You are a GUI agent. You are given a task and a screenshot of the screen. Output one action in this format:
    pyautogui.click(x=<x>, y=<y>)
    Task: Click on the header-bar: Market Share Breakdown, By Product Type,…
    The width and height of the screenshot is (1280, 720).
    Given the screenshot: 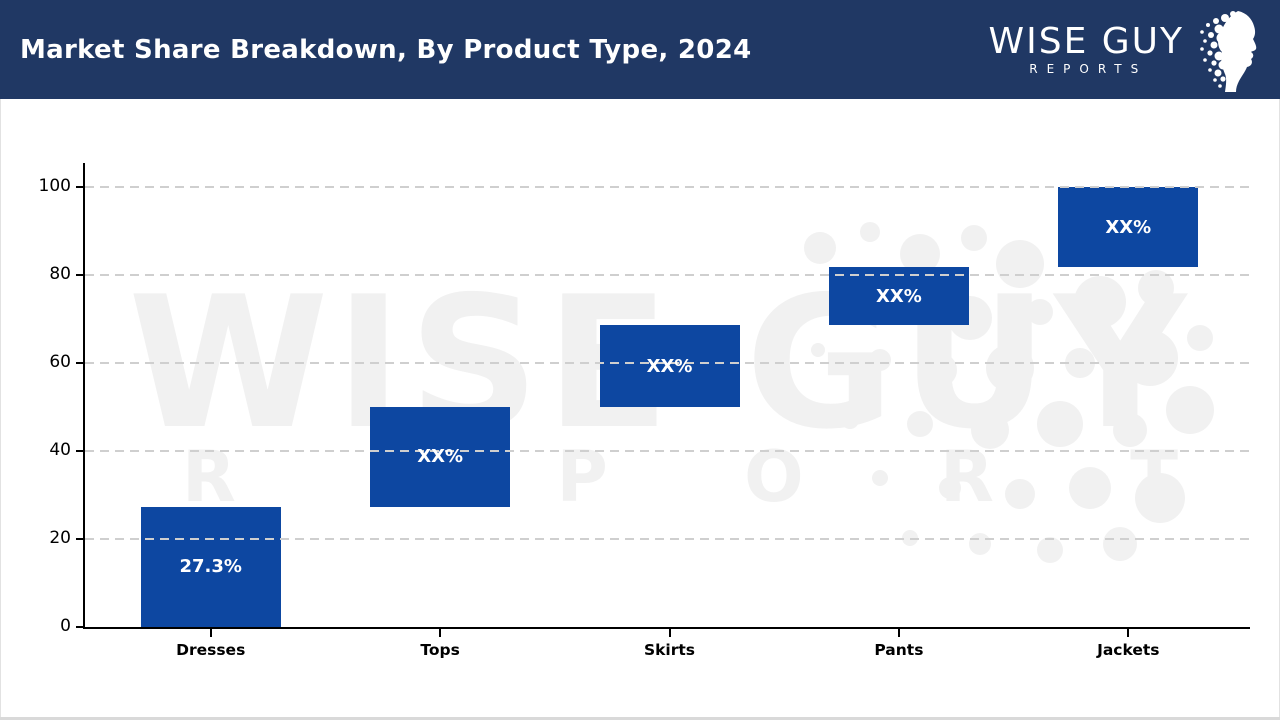 What is the action you would take?
    pyautogui.click(x=640, y=49)
    